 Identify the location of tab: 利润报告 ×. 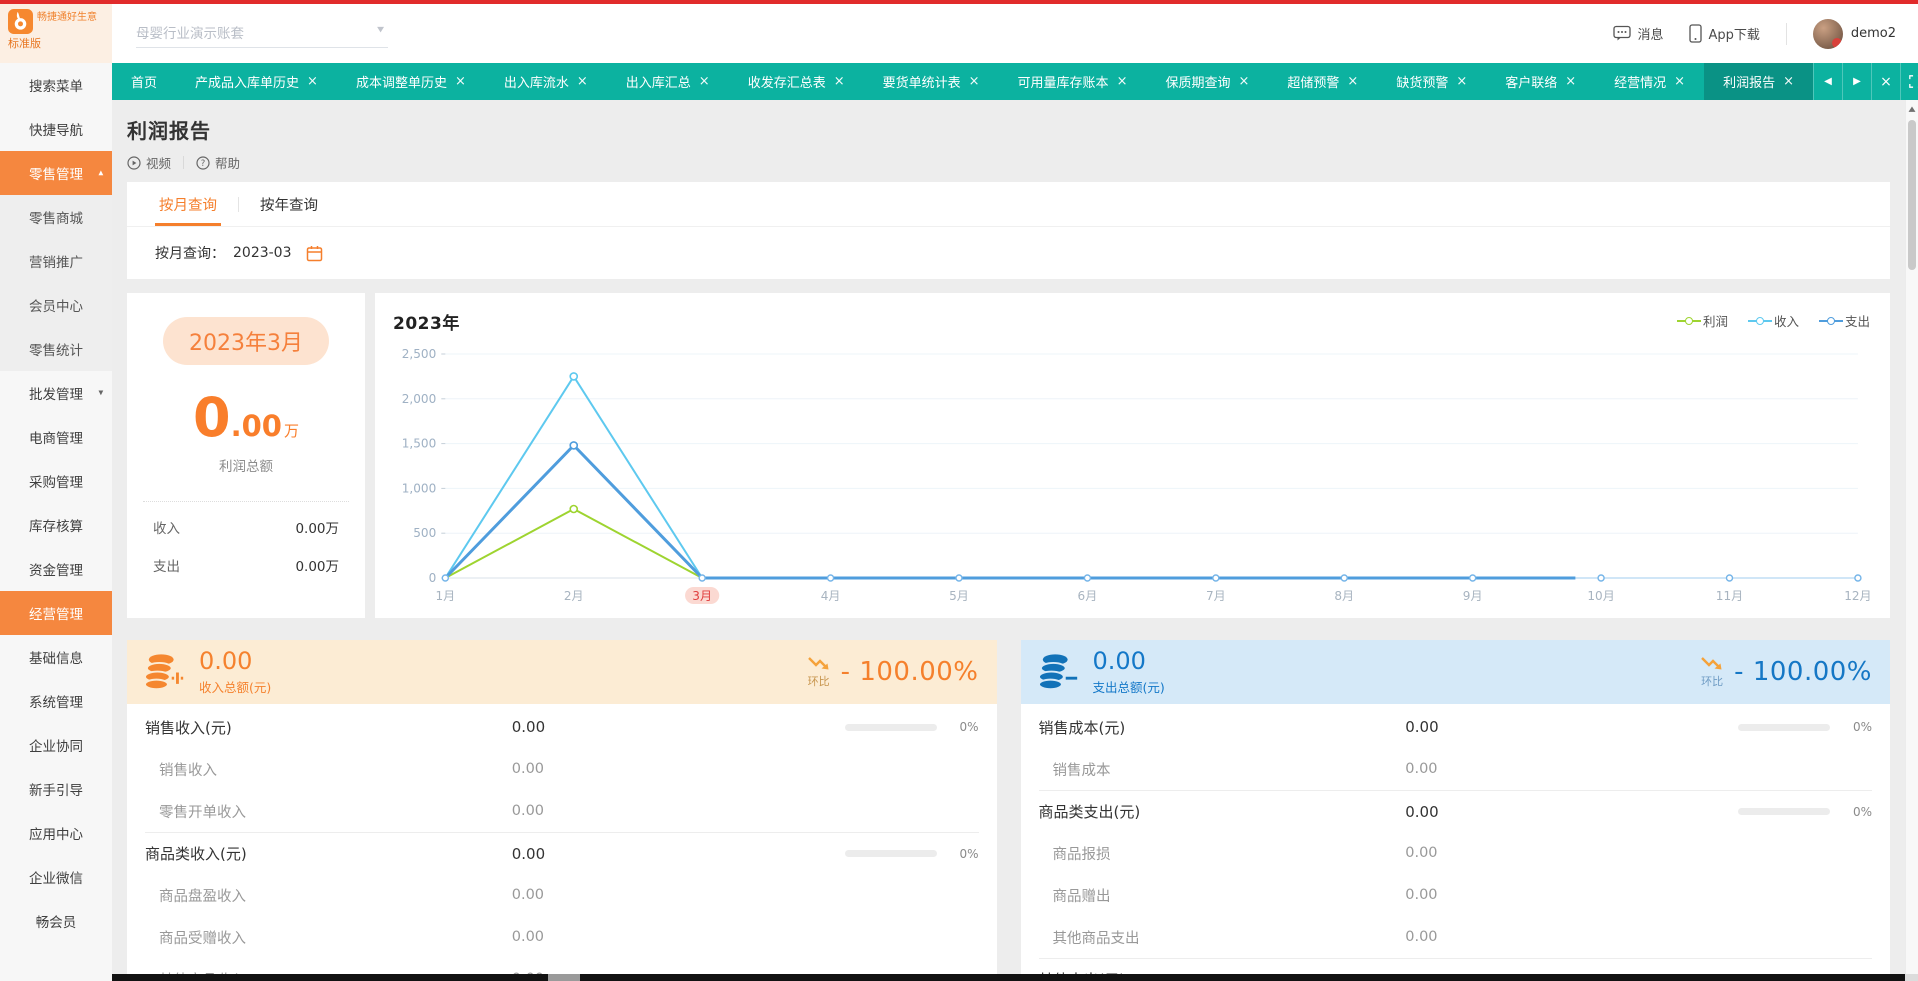
(1758, 81).